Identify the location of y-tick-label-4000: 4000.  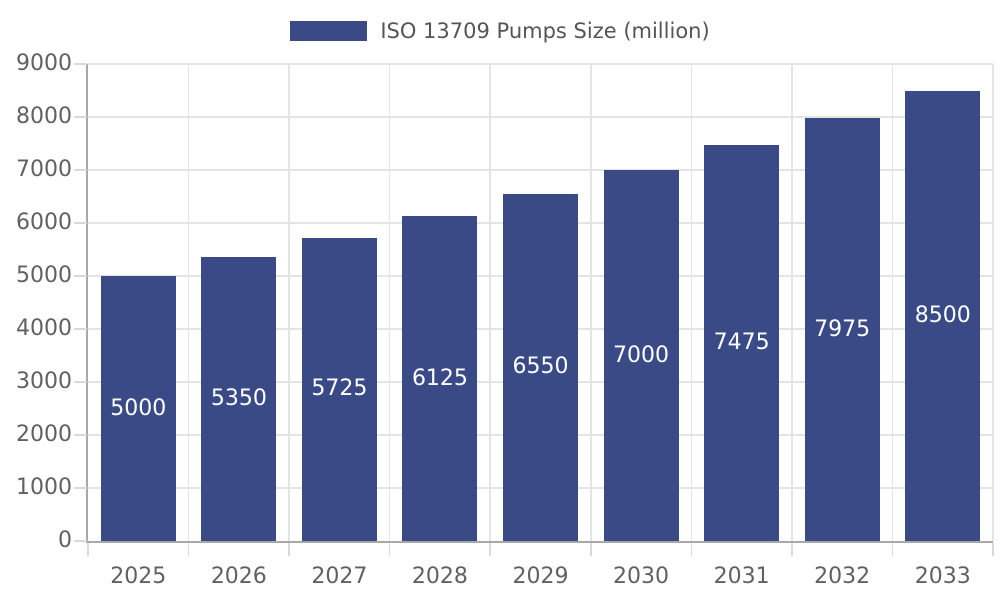
(44, 328).